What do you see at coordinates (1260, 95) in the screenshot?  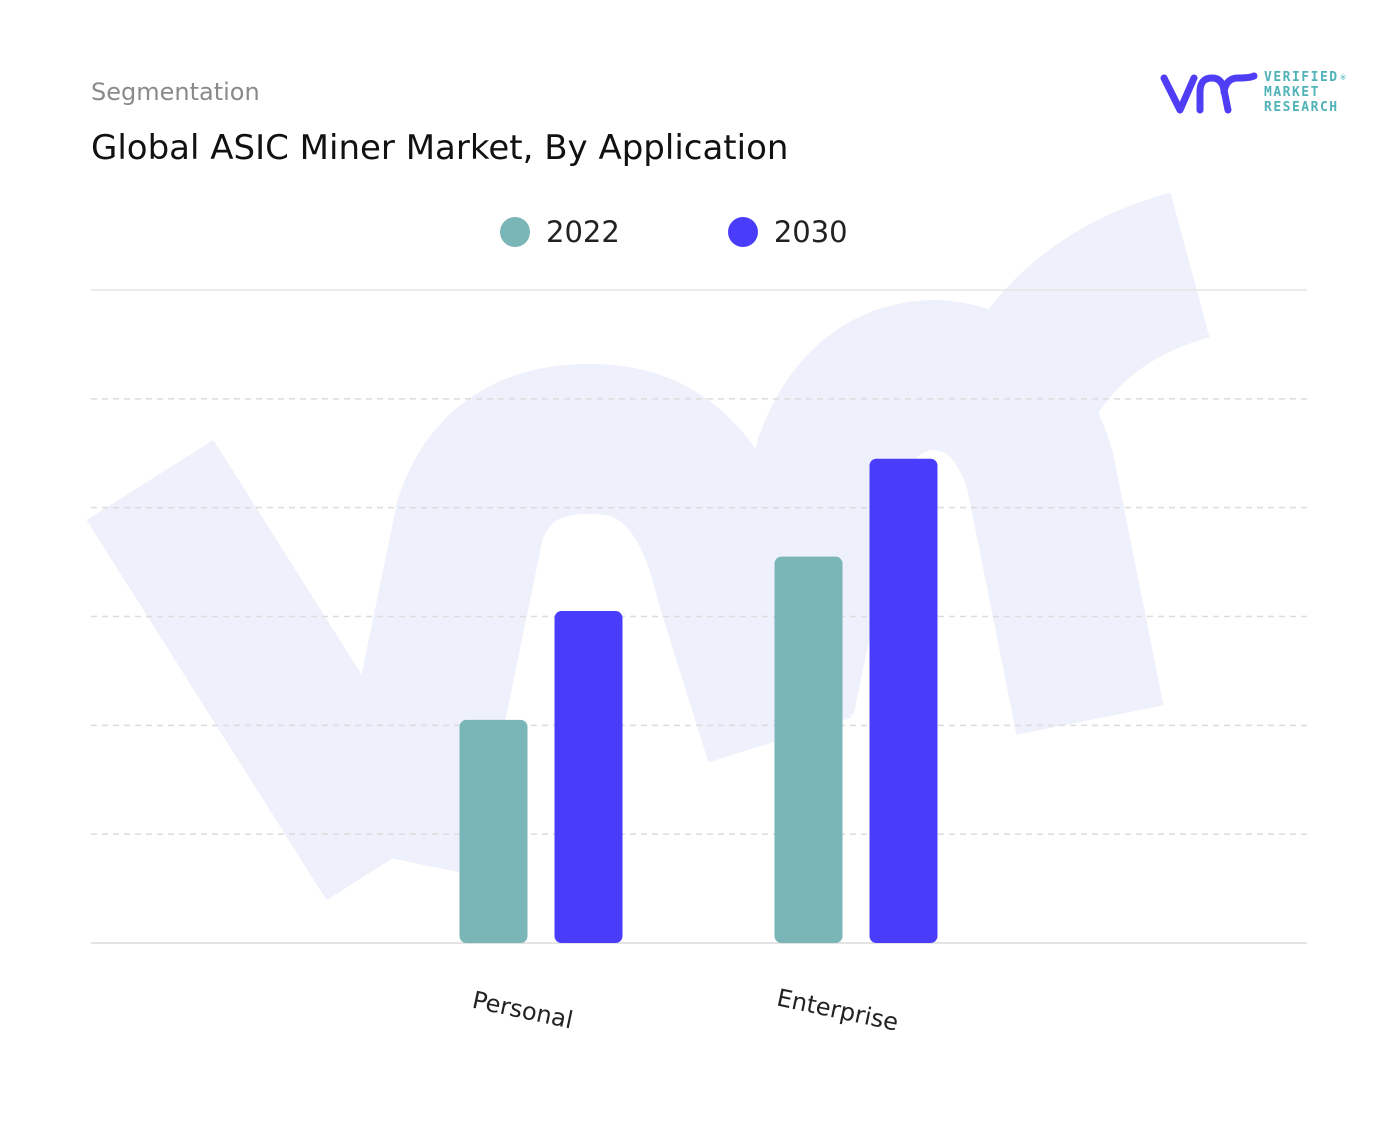 I see `brand-logo: VERIFIED ® MARKET RESEARCH` at bounding box center [1260, 95].